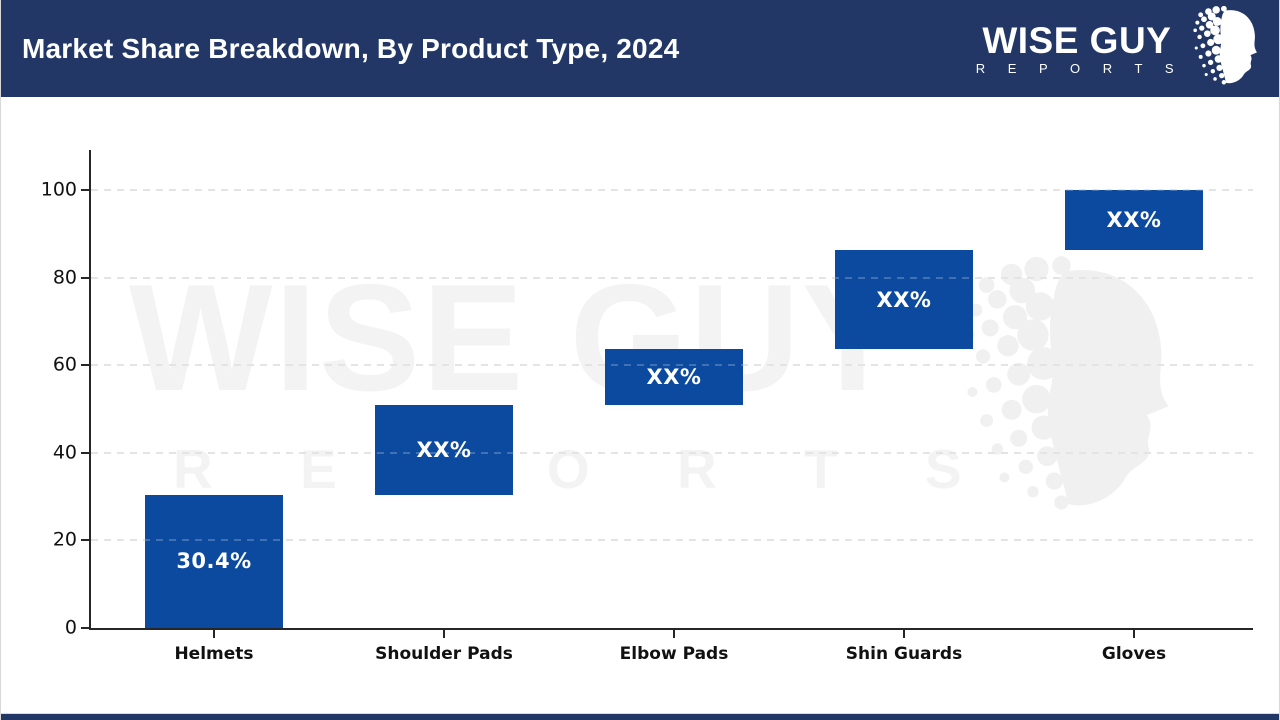 The image size is (1280, 720). What do you see at coordinates (214, 654) in the screenshot?
I see `x-axis-category-label: Helmets` at bounding box center [214, 654].